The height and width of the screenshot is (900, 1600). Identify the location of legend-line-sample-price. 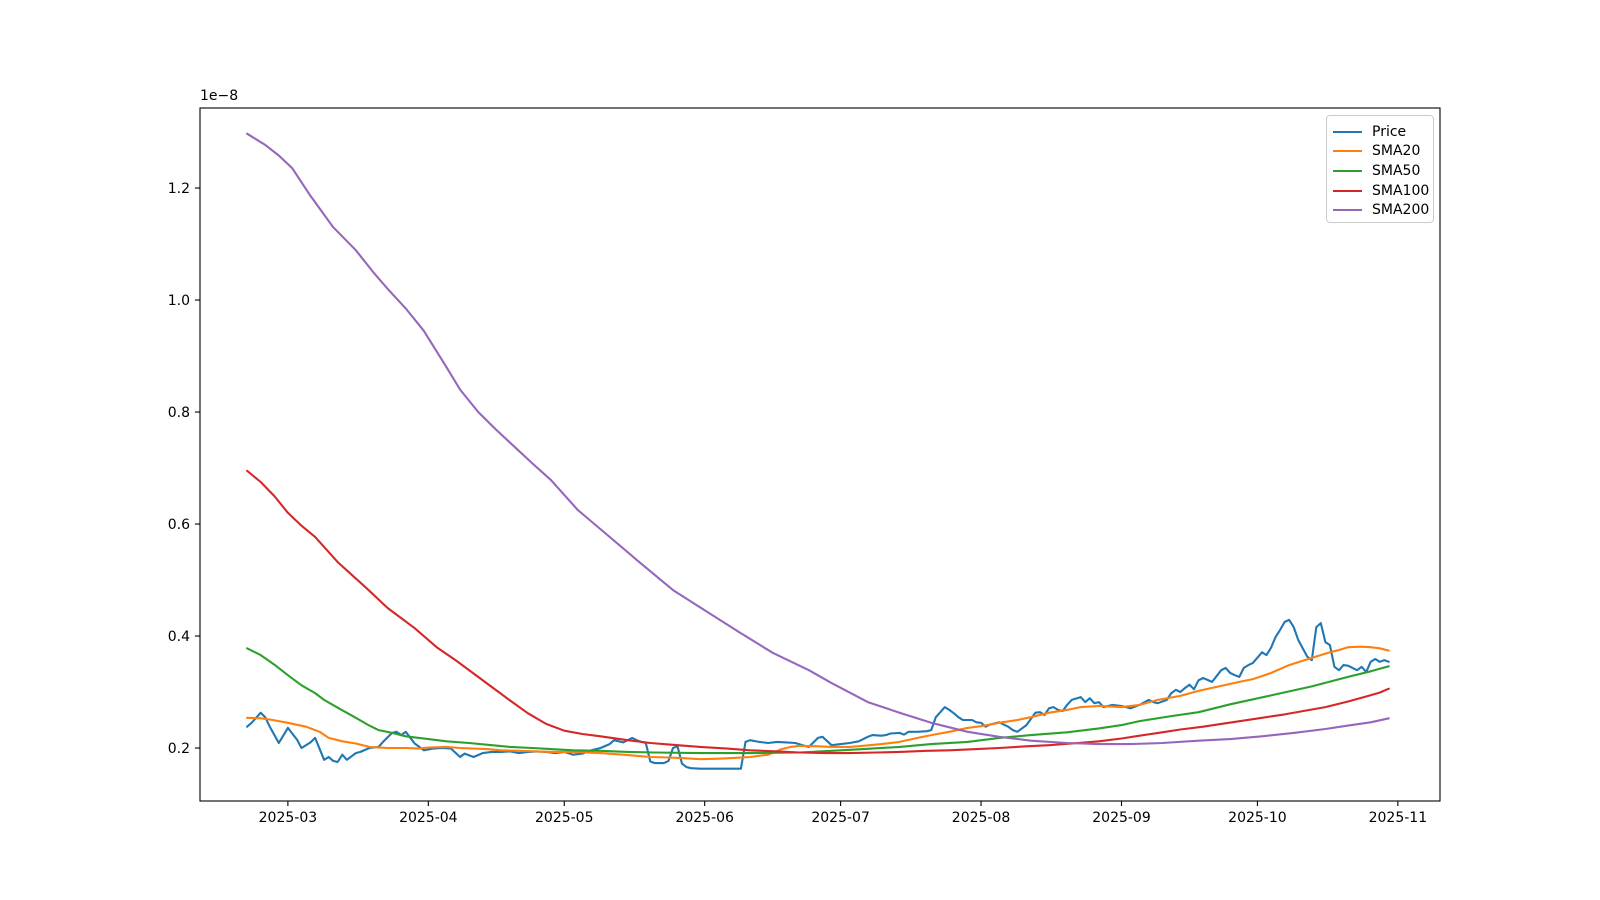
(1347, 131).